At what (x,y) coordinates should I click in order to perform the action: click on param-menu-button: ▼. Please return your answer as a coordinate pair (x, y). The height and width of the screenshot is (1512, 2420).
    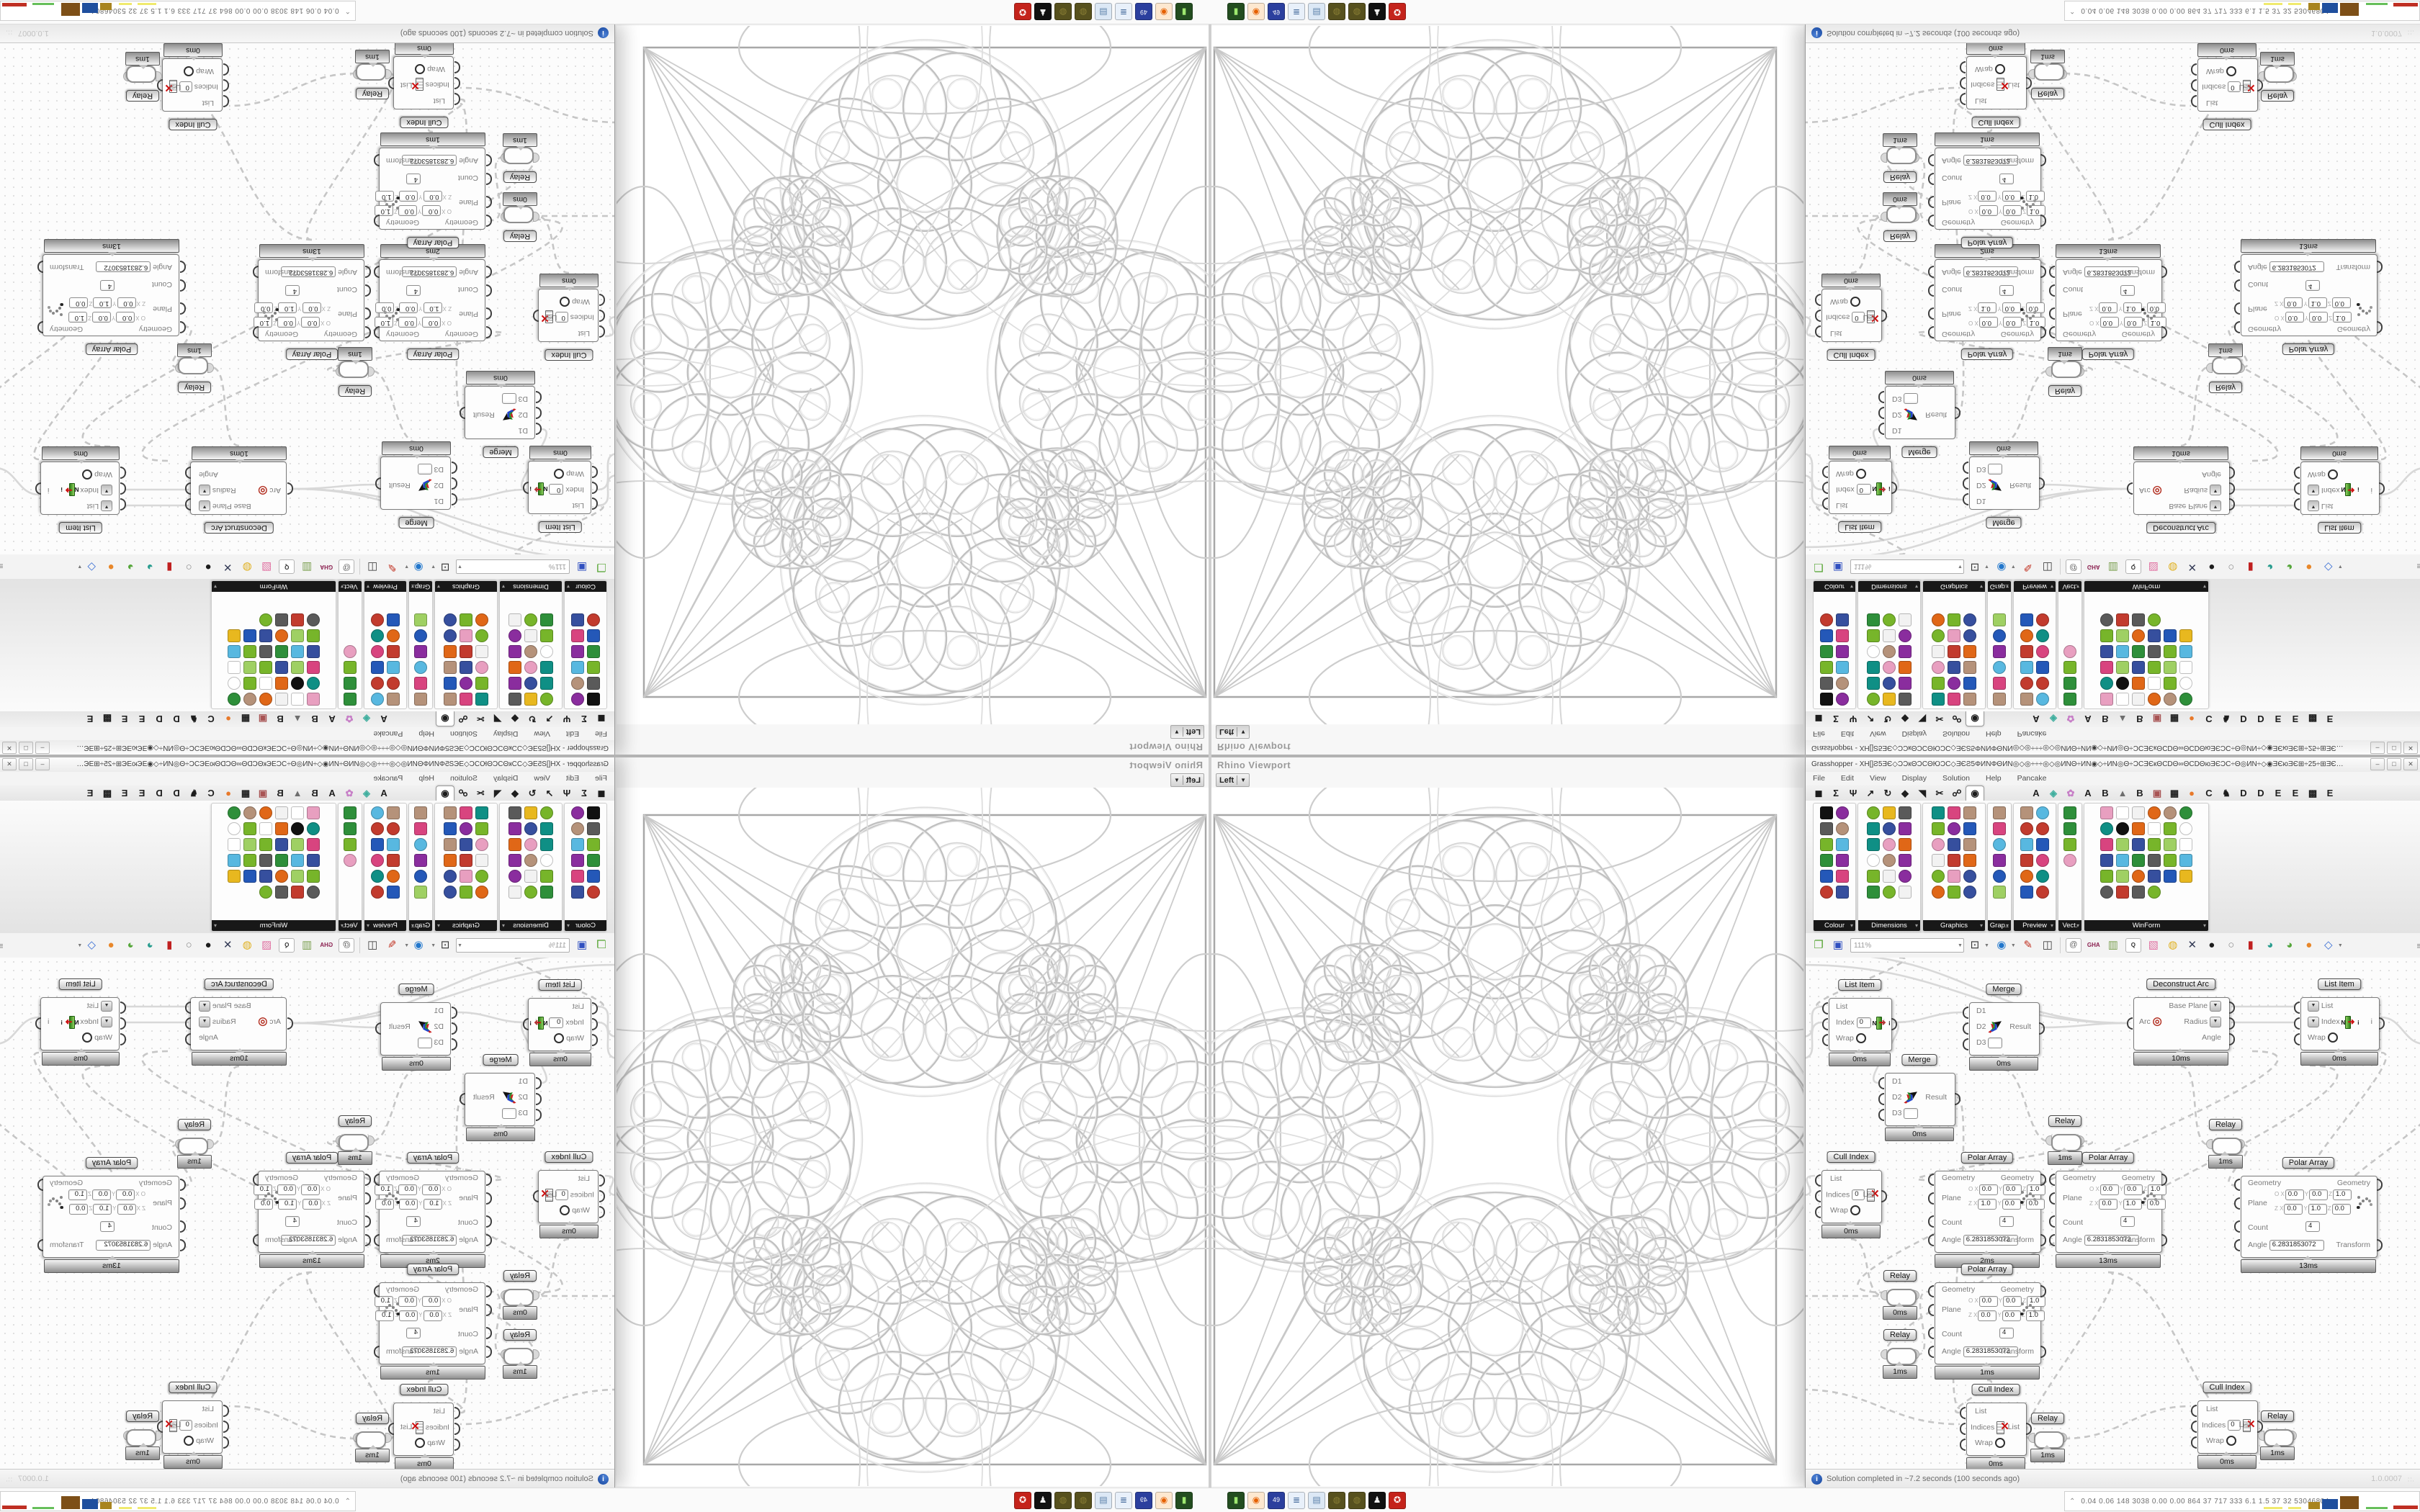
    Looking at the image, I should click on (2215, 490).